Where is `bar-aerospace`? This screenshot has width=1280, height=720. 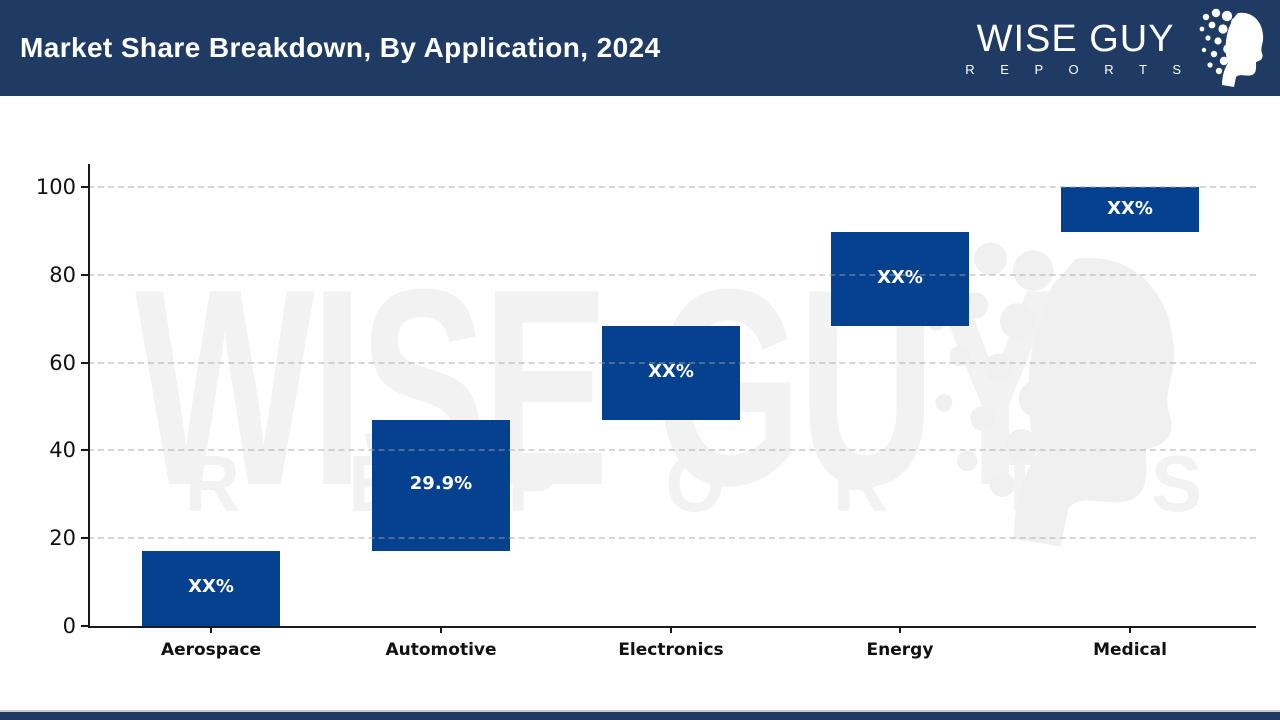 bar-aerospace is located at coordinates (211, 588).